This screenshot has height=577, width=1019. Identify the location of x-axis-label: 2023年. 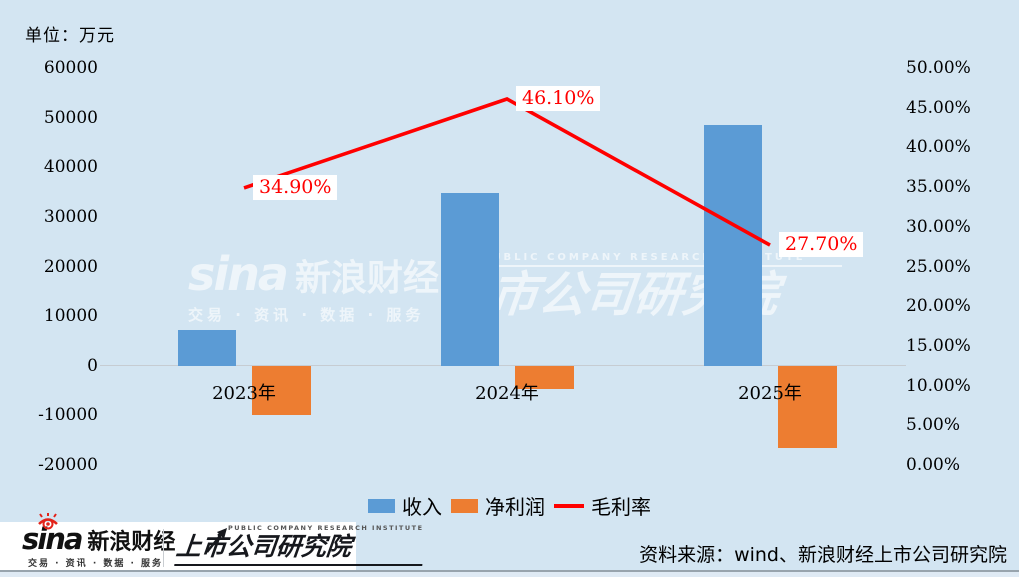
(244, 393).